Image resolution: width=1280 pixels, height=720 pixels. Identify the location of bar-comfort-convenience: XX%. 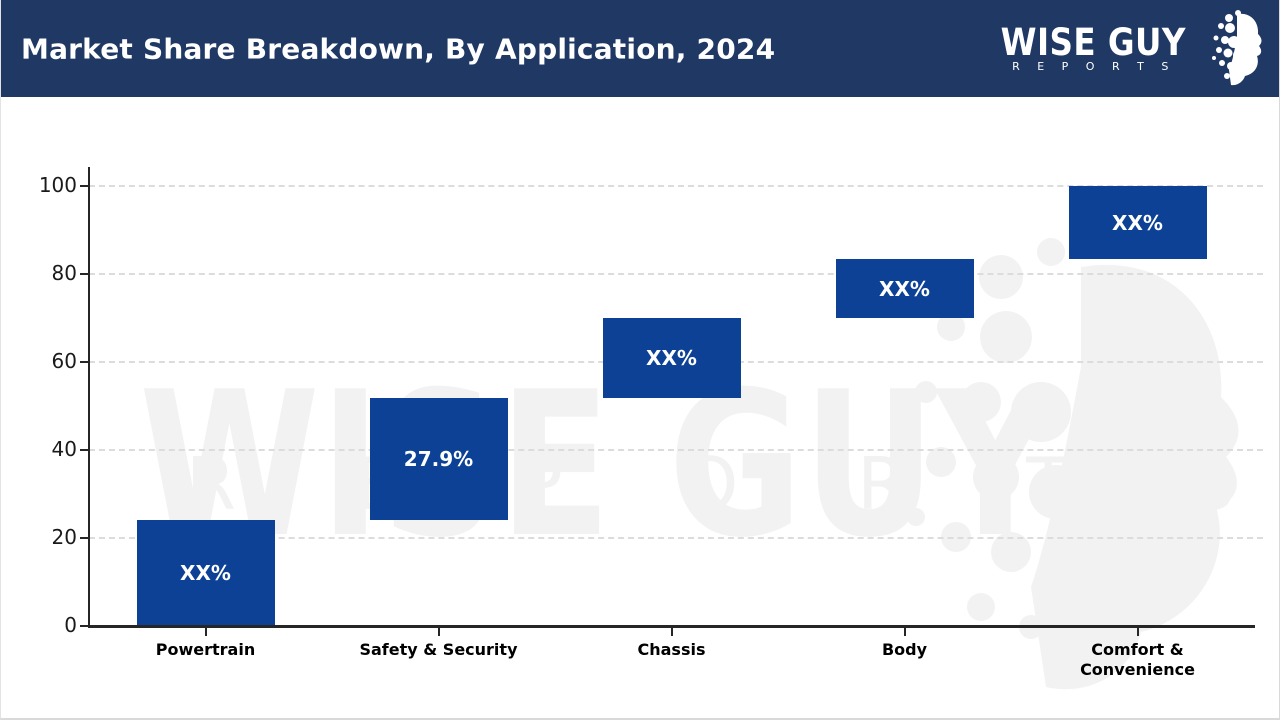
(1137, 223).